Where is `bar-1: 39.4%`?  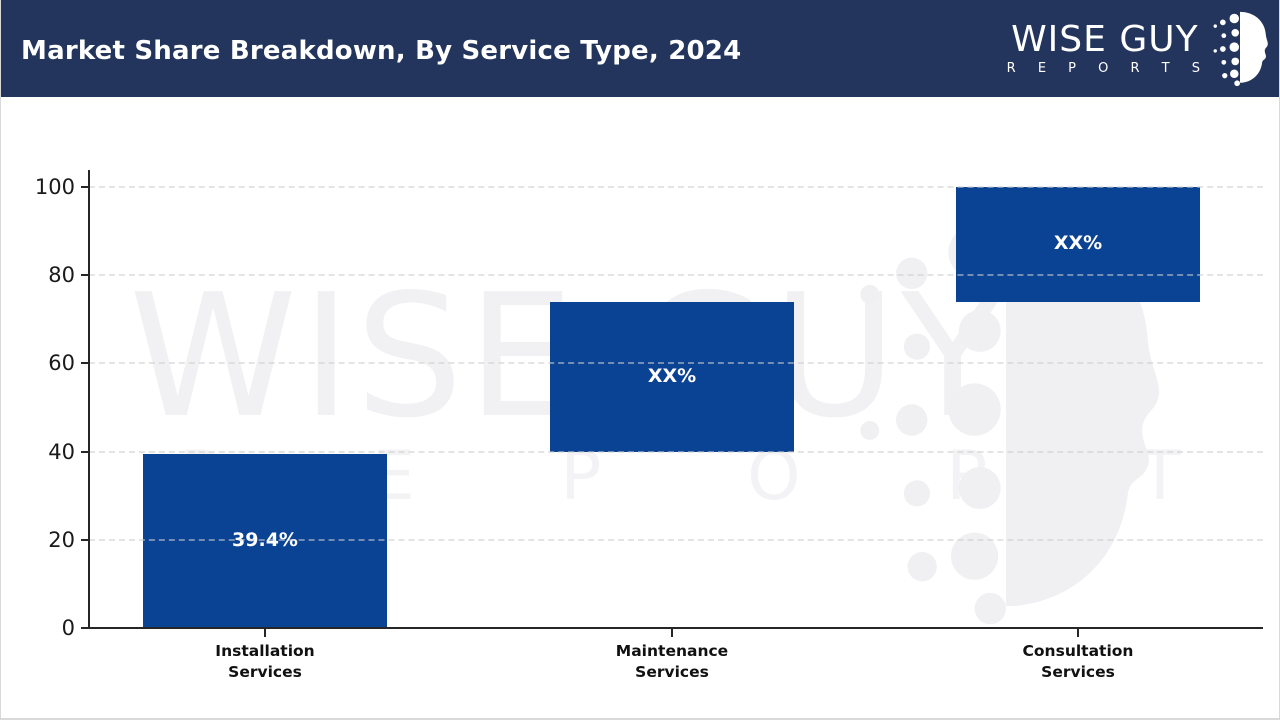 bar-1: 39.4% is located at coordinates (265, 541).